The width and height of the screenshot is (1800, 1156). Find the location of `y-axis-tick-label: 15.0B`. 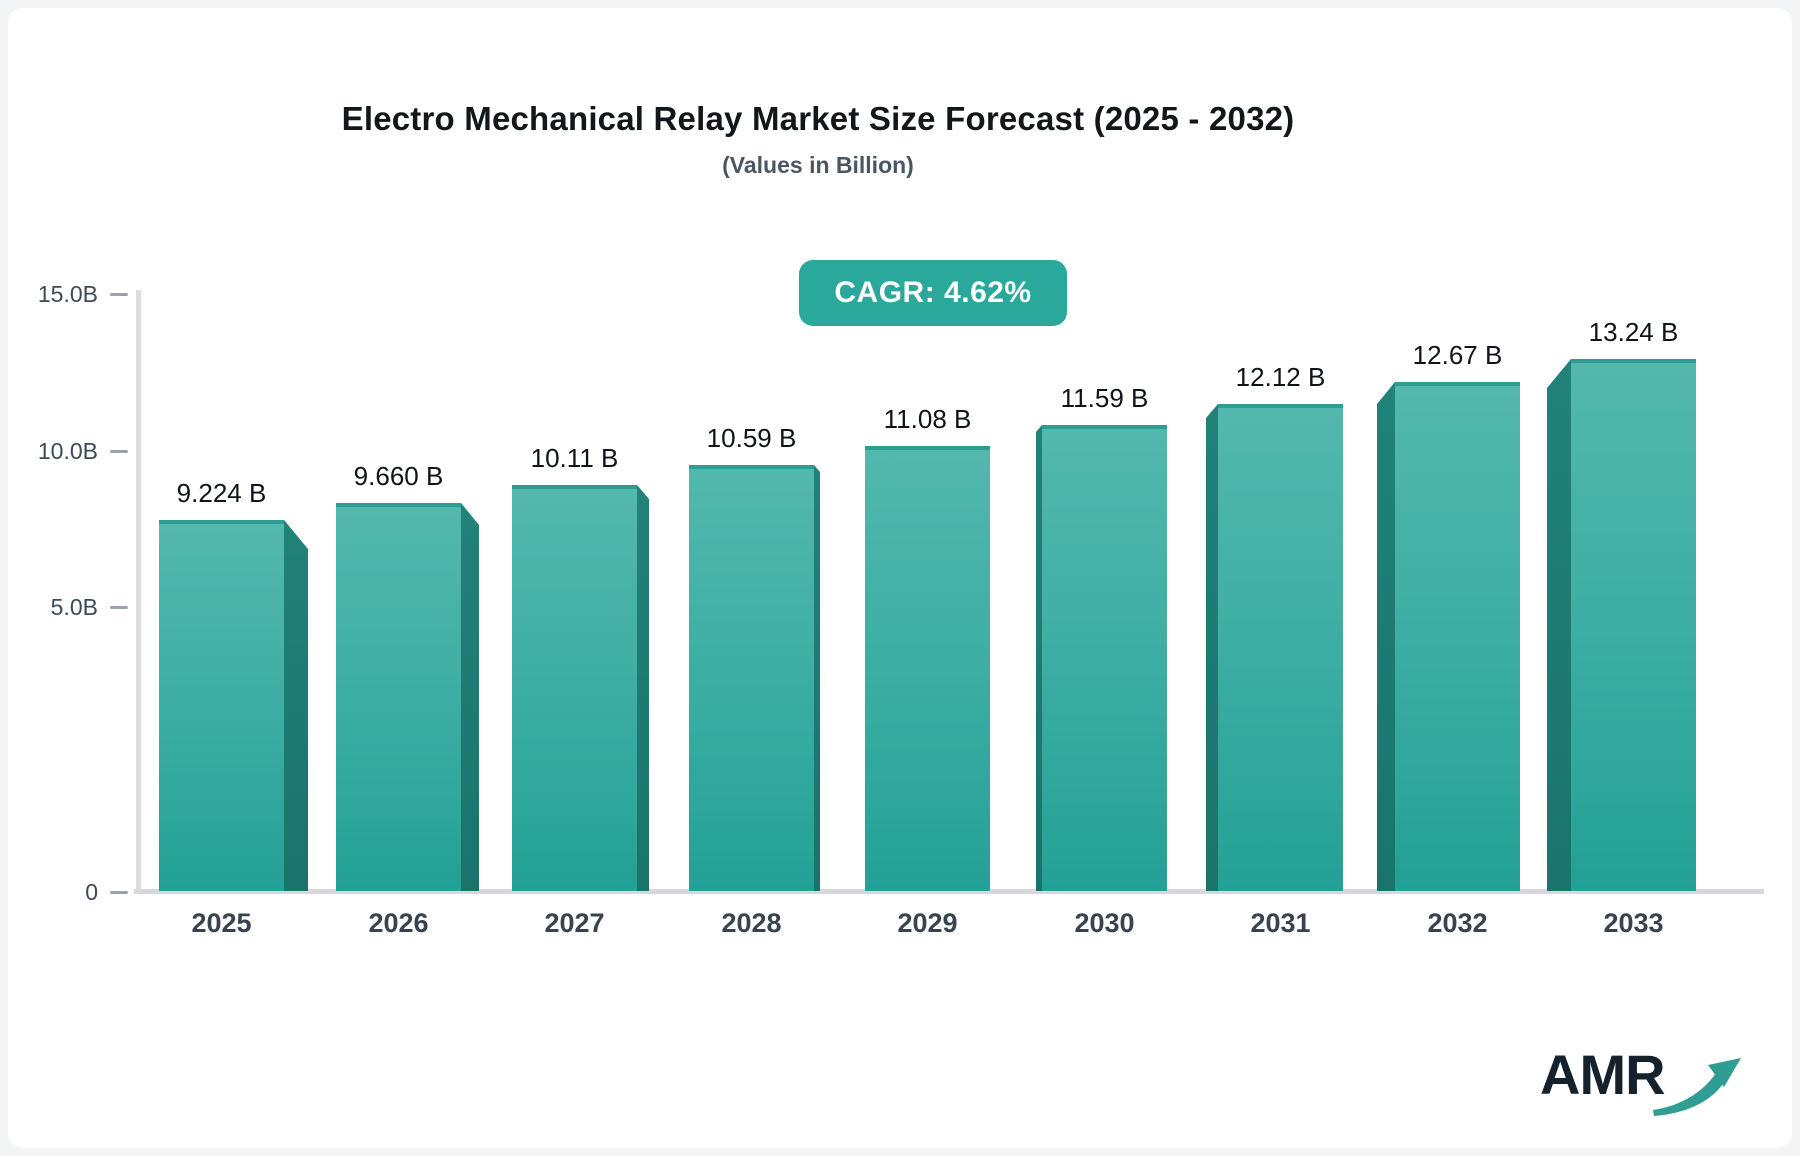

y-axis-tick-label: 15.0B is located at coordinates (67, 293).